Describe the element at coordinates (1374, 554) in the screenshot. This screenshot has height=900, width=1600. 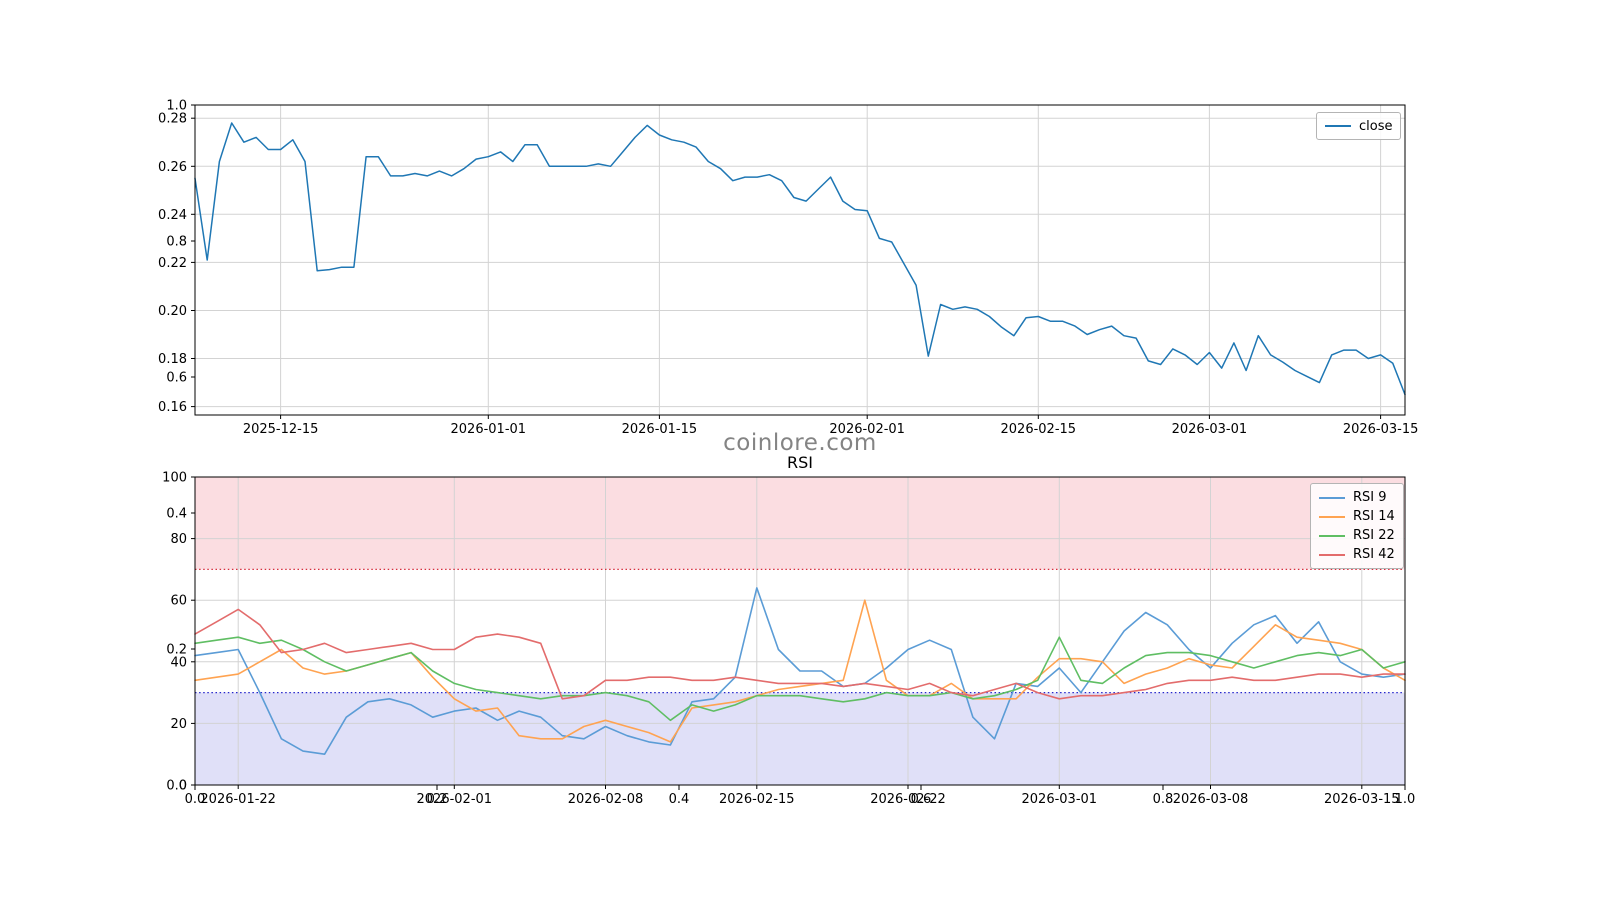
I see `legend-label-rsi42: RSI 42` at that location.